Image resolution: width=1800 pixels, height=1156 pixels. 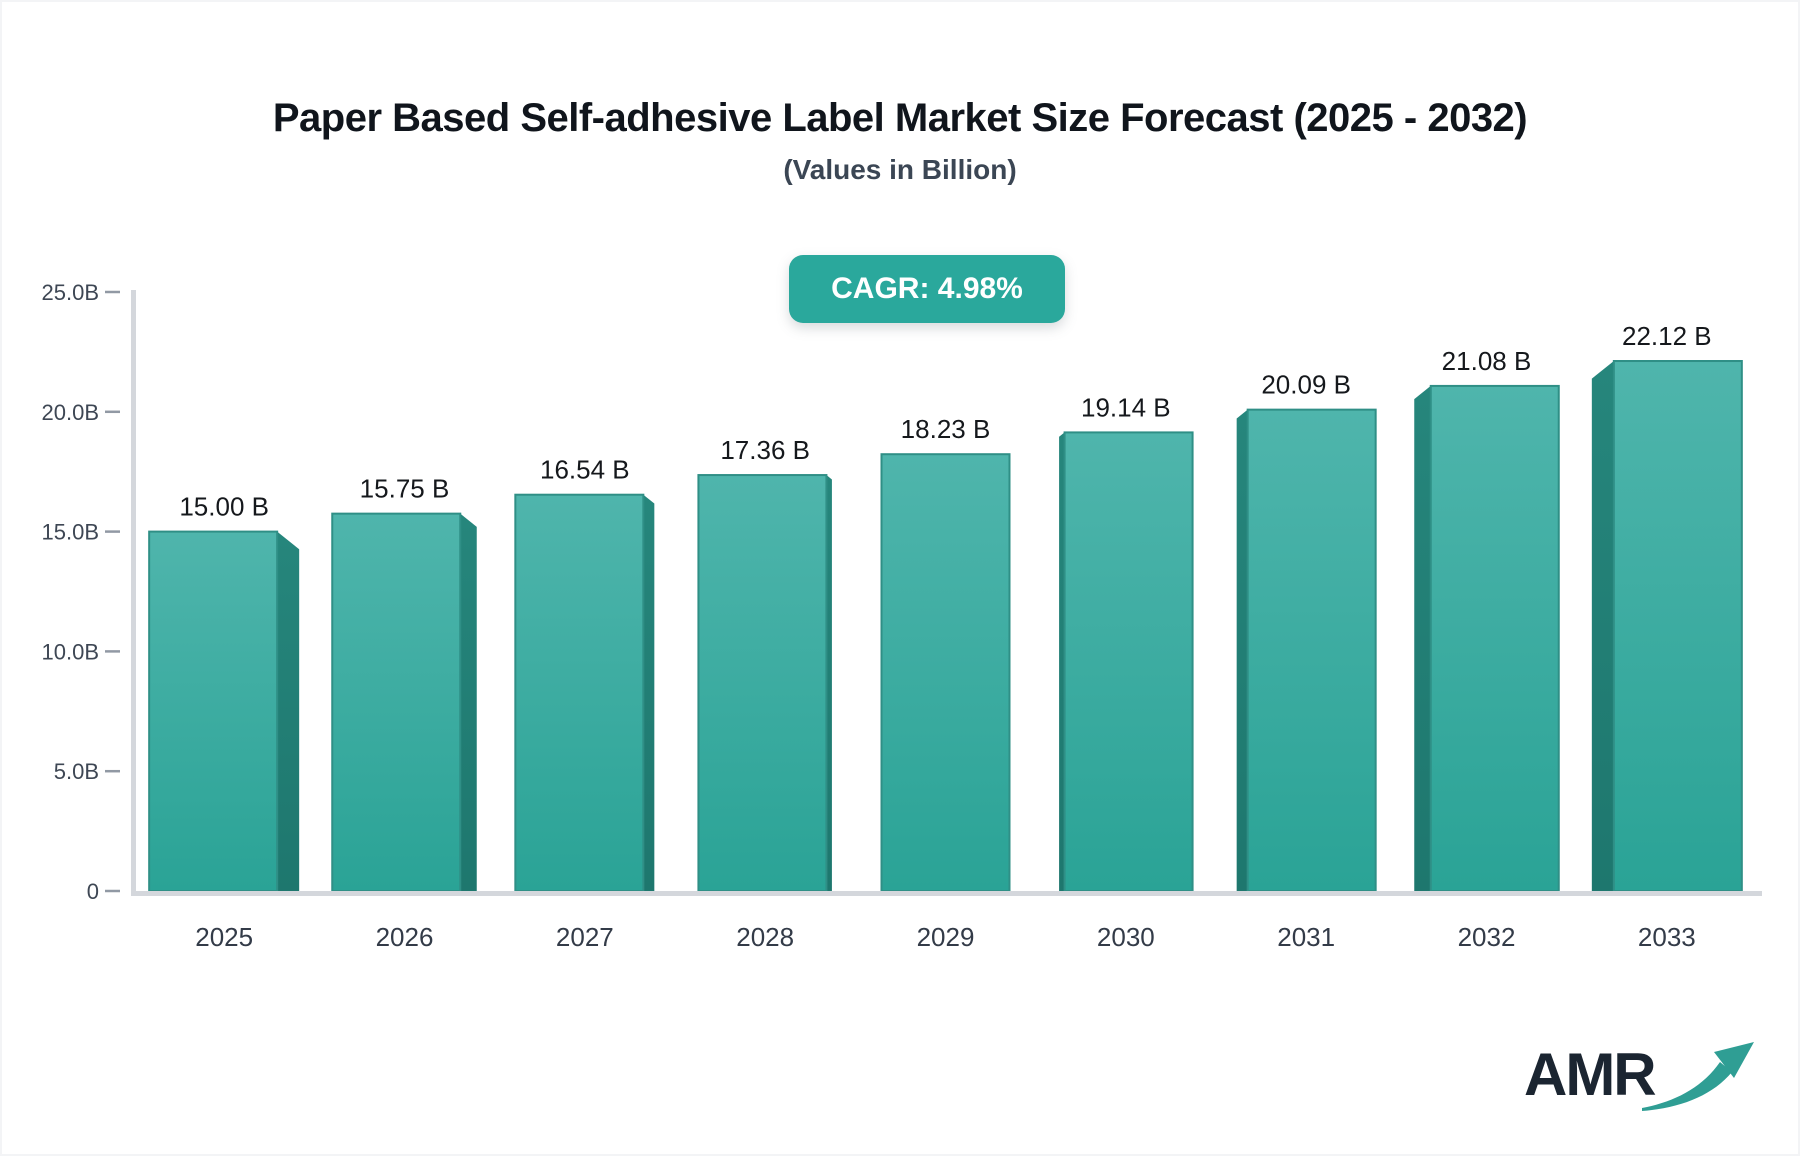 I want to click on y-axis-tick-label: 15.0B, so click(x=71, y=532).